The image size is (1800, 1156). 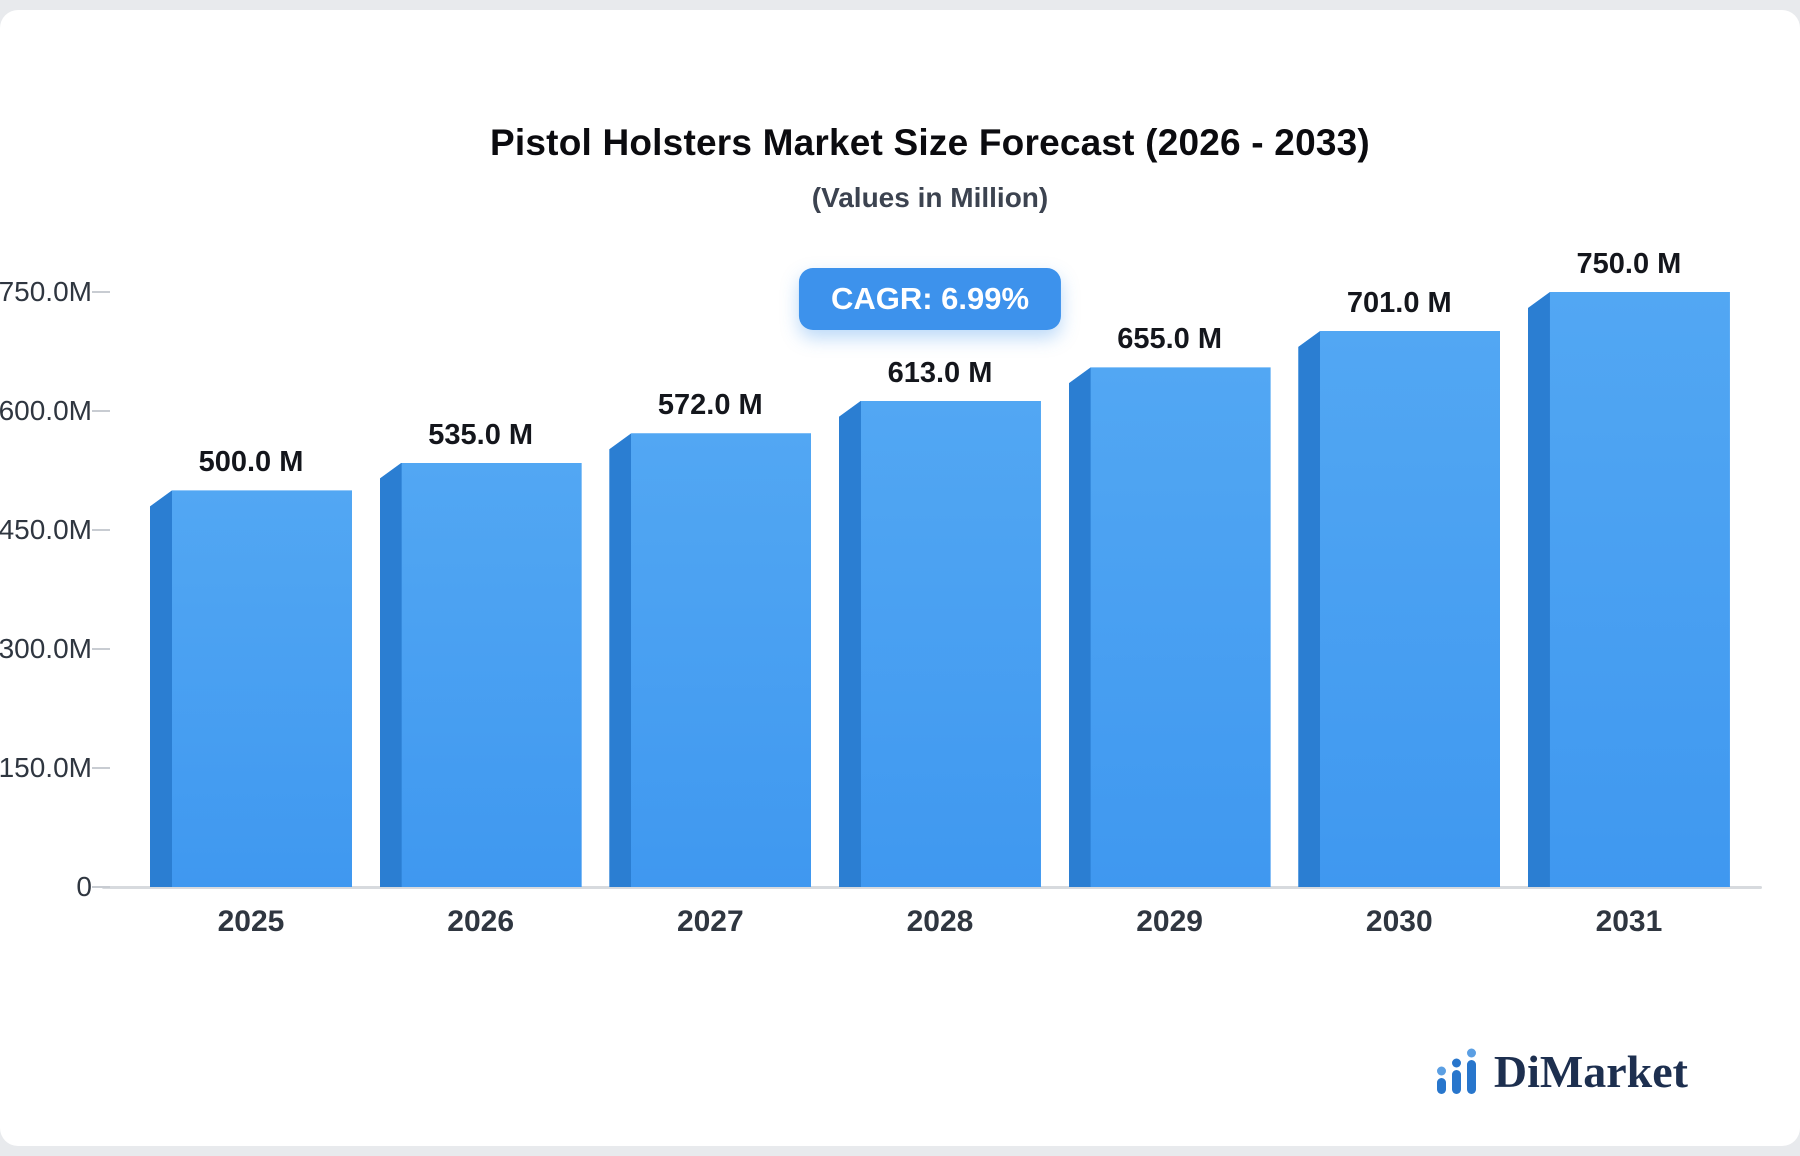 I want to click on bar-value-label: 750.0 M, so click(x=1629, y=264).